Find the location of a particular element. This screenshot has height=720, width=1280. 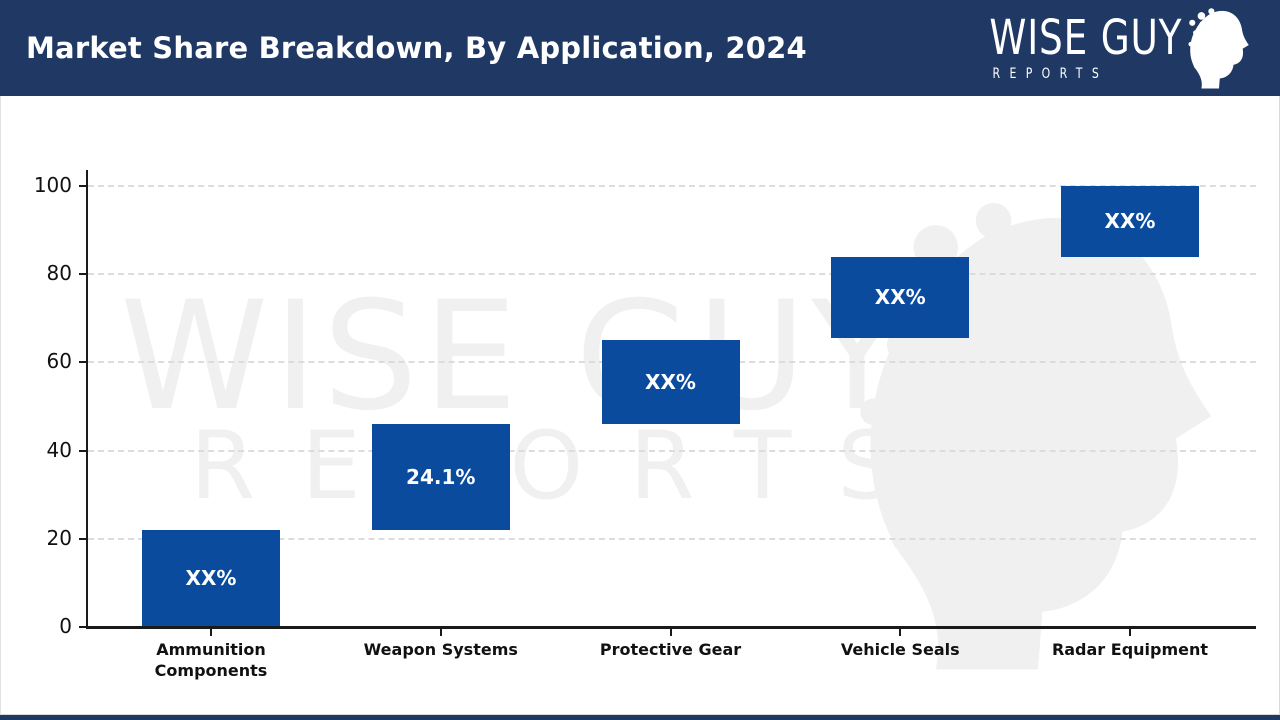

y-tick-label: 100 is located at coordinates (52, 185).